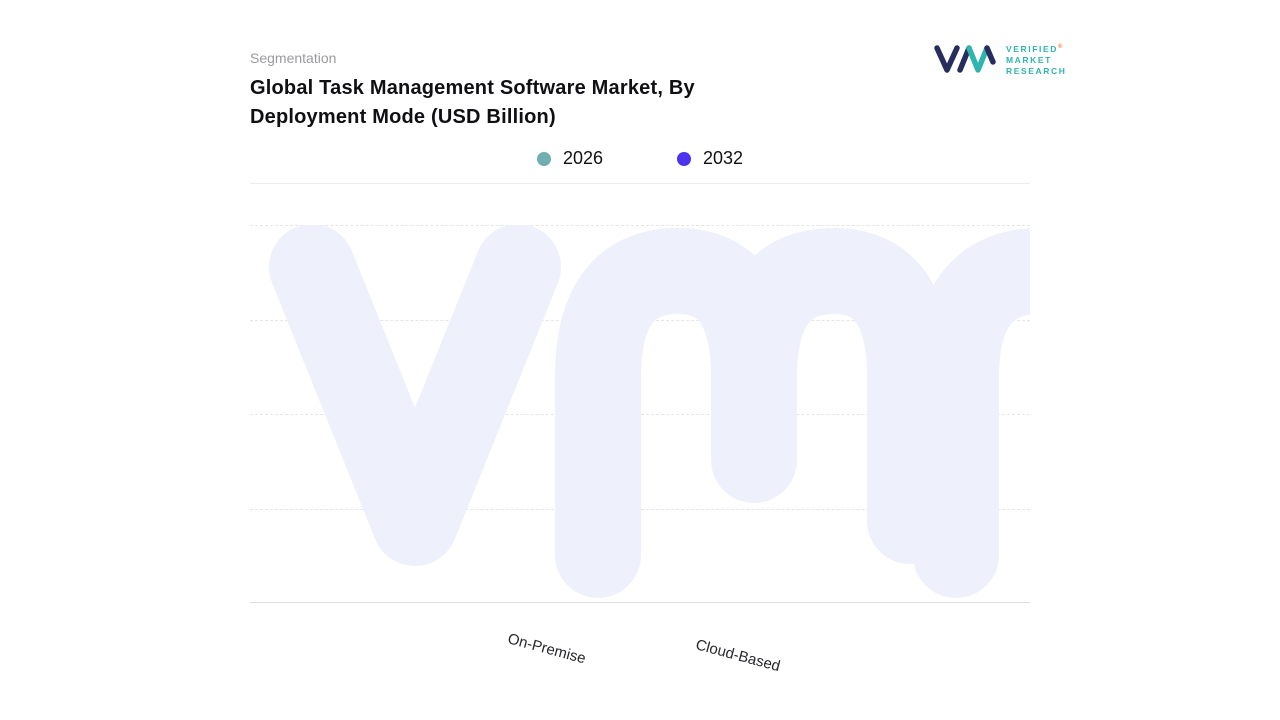  I want to click on eyebrow-segmentation: Segmentation, so click(293, 58).